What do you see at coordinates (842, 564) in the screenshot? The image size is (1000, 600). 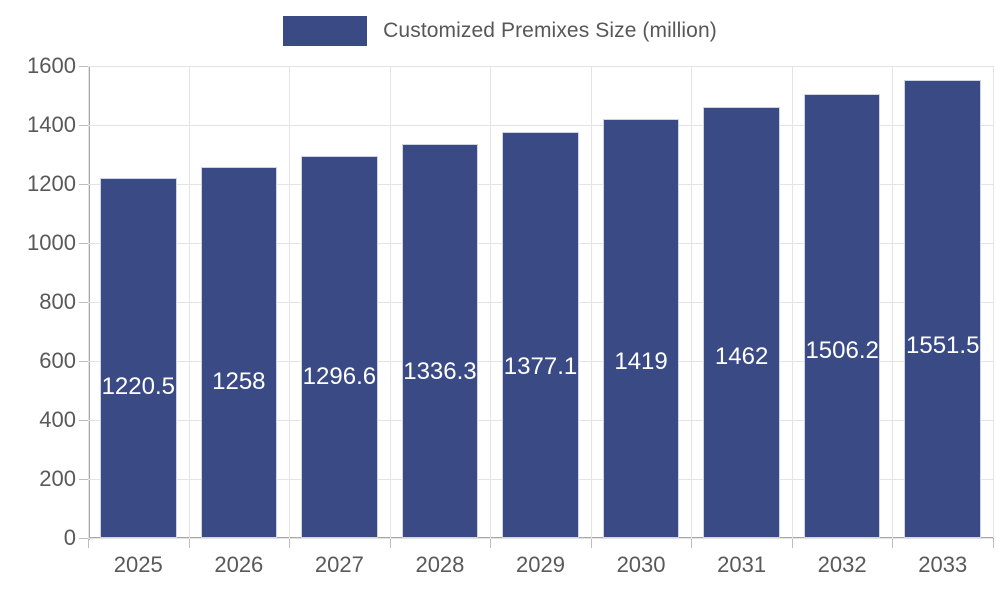 I see `x-axis-tick-label: 2032` at bounding box center [842, 564].